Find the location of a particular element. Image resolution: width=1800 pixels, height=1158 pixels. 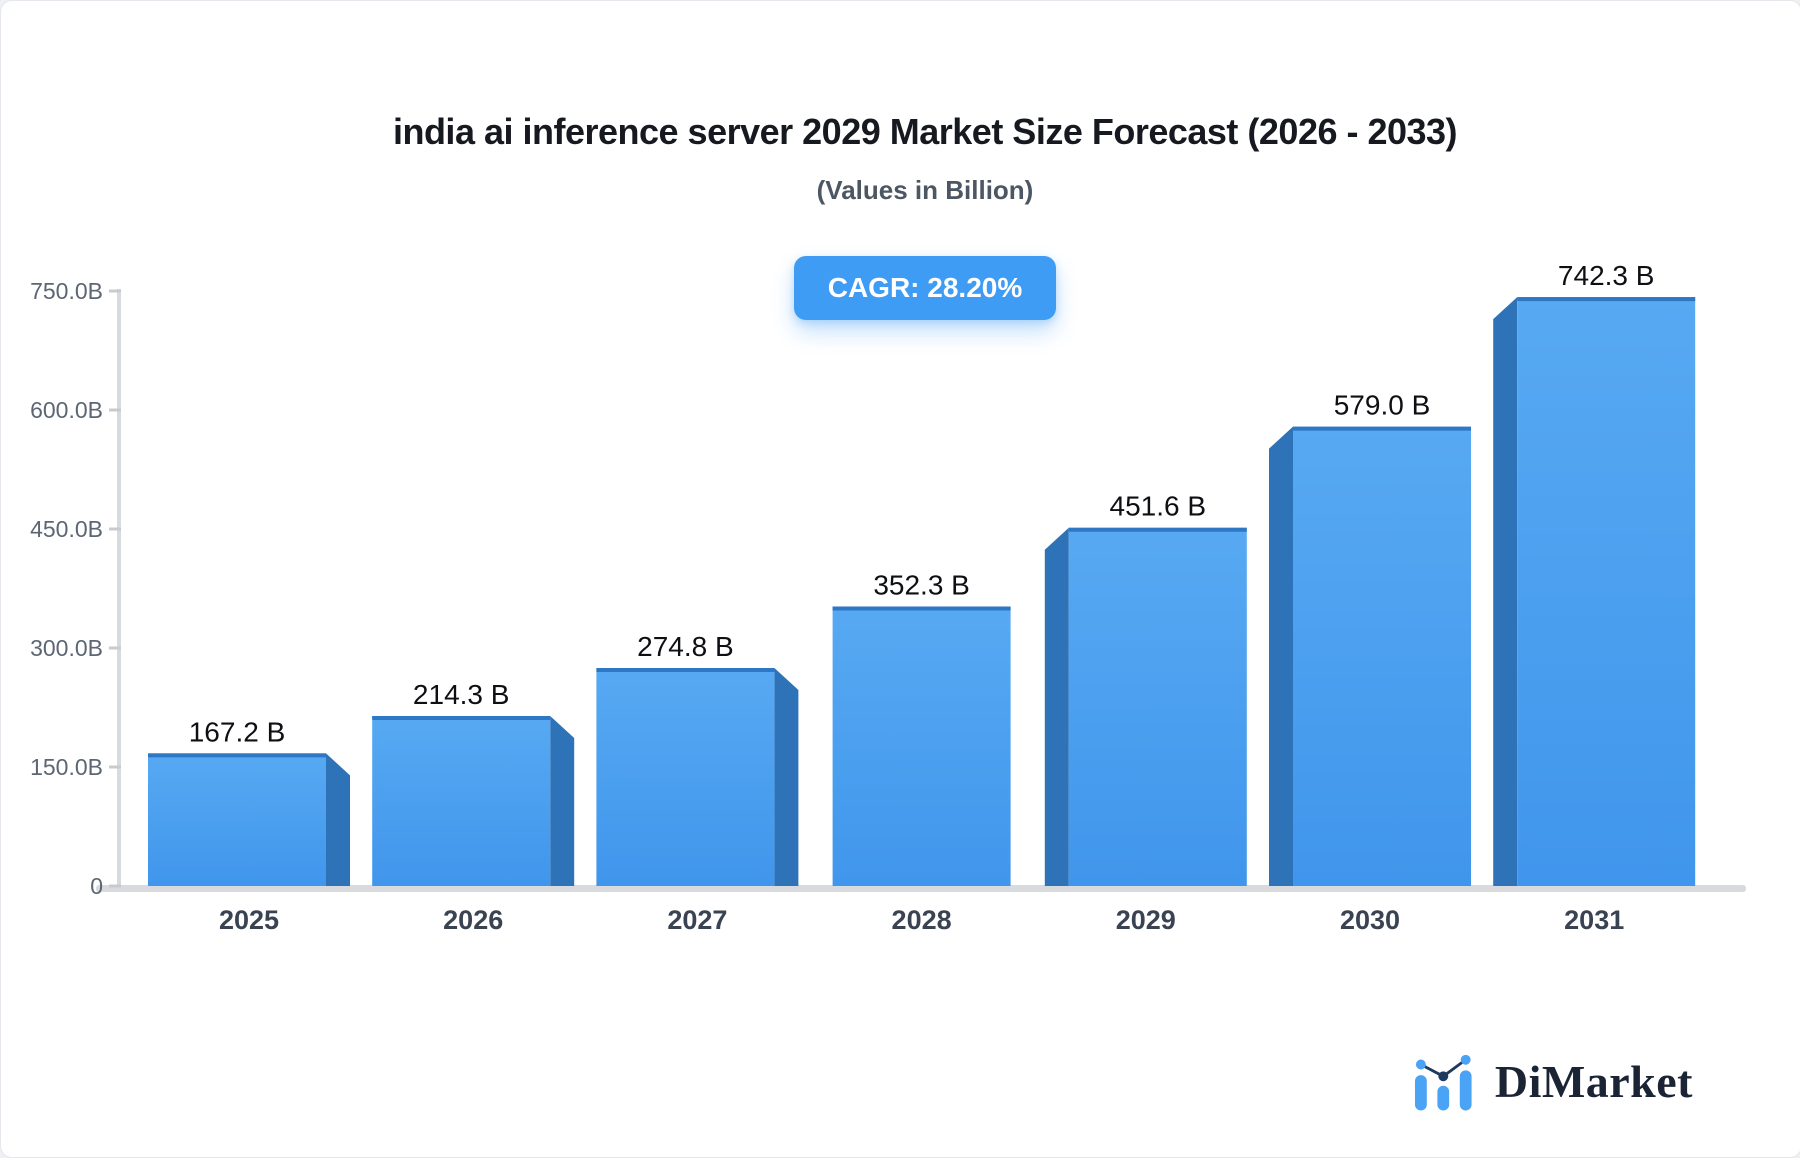

bar-group-2031: 742.3 B 2031 is located at coordinates (1594, 597).